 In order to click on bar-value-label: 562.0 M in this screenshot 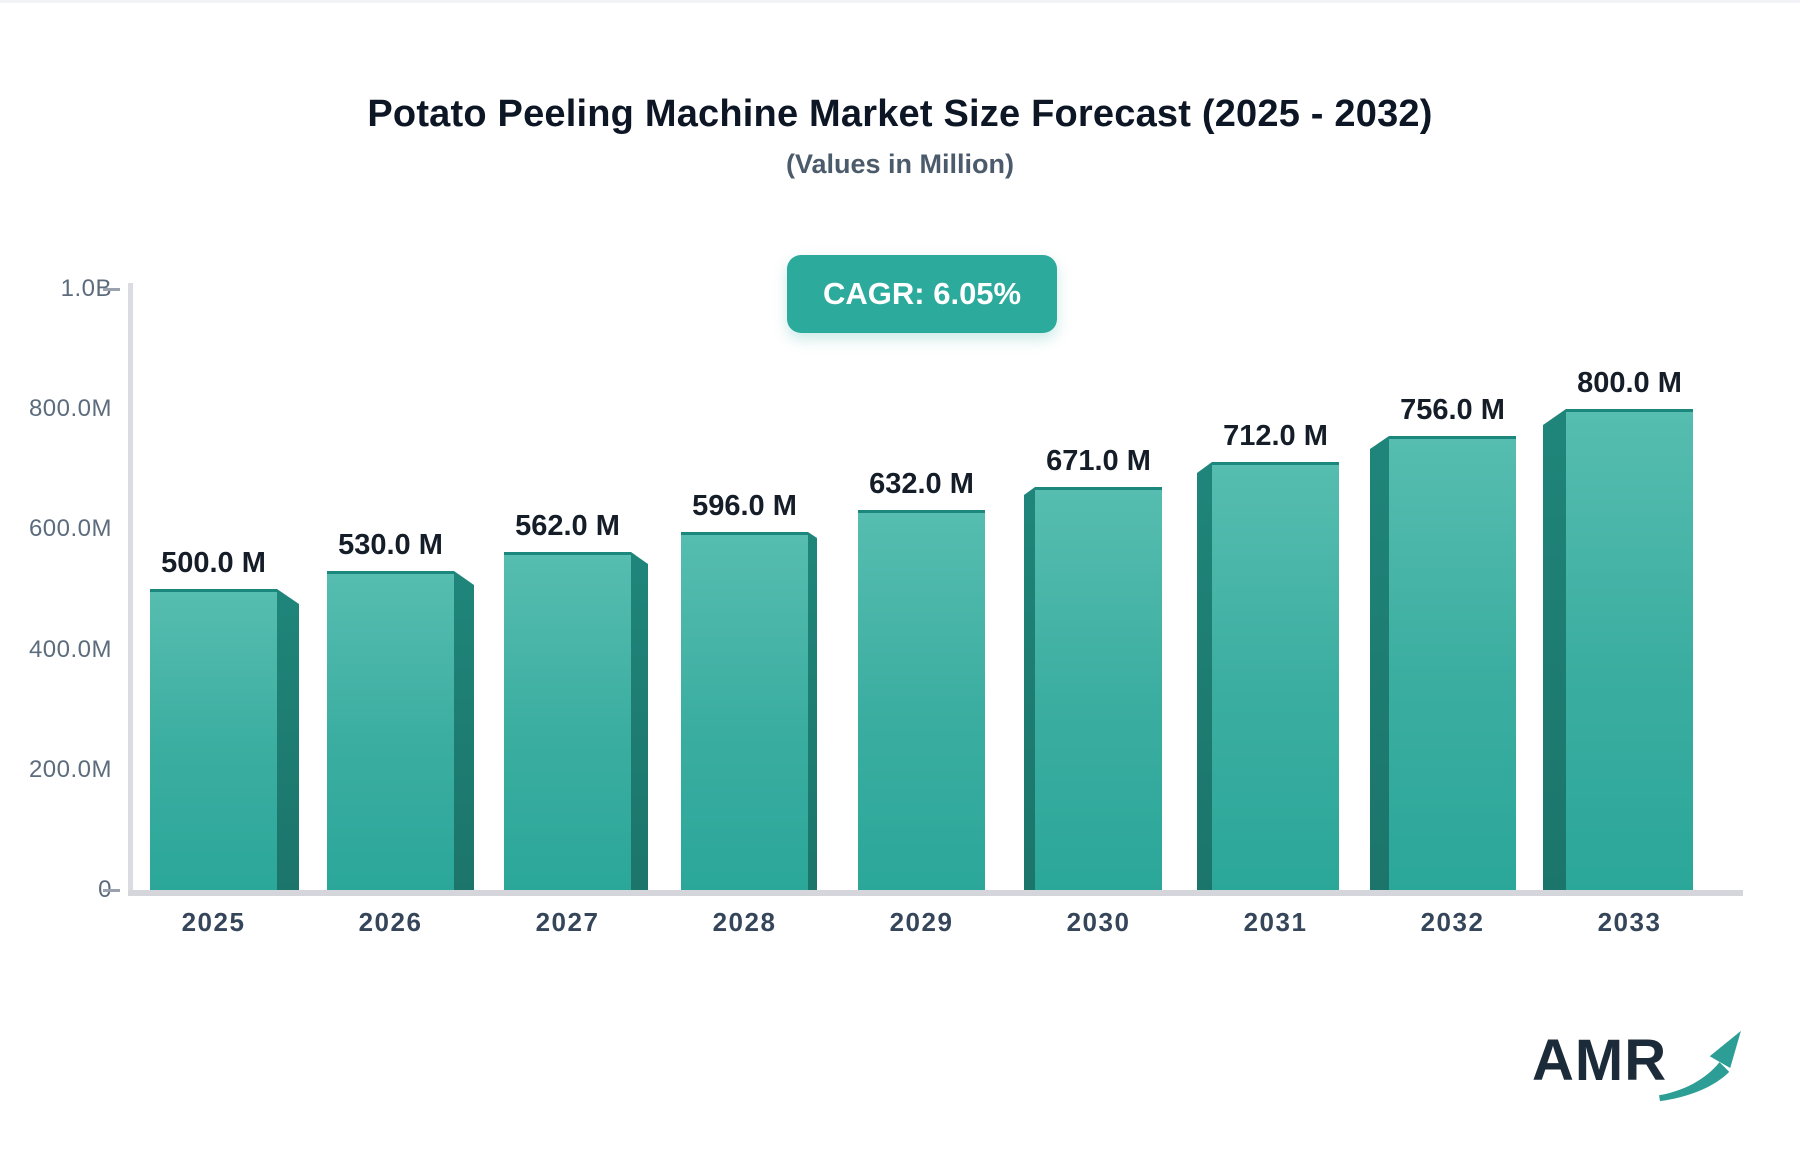, I will do `click(567, 526)`.